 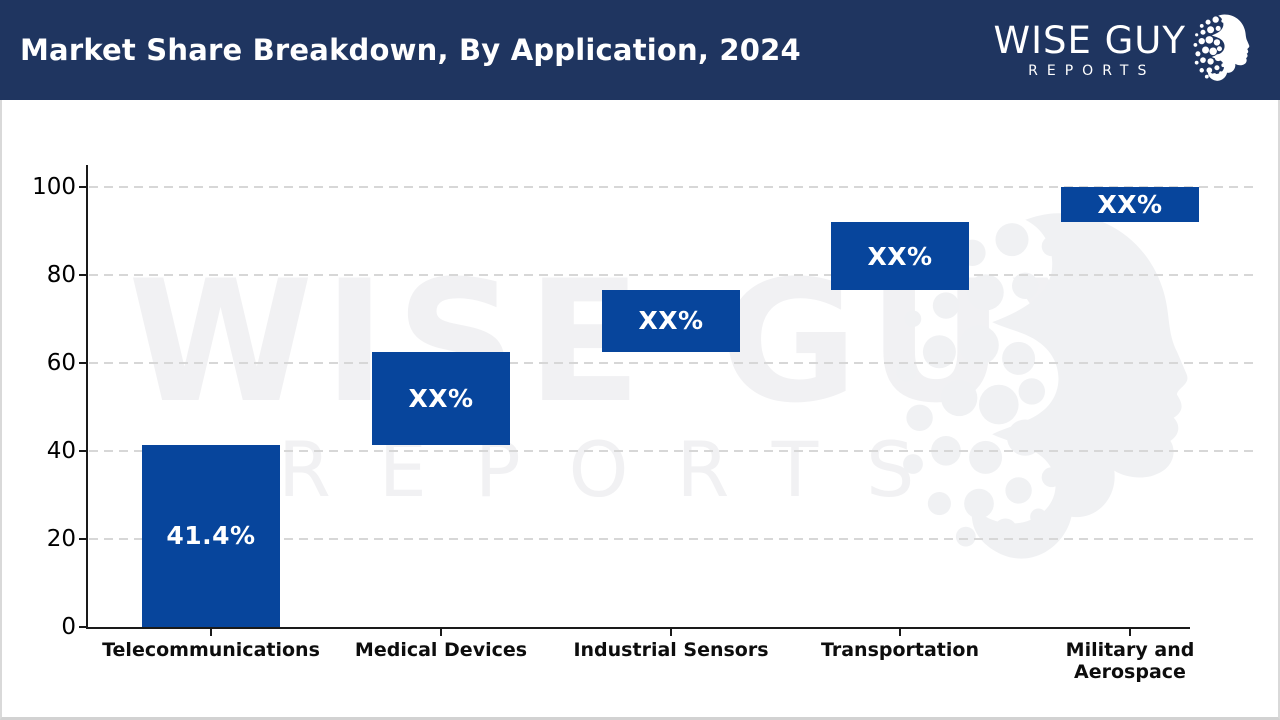 What do you see at coordinates (87, 397) in the screenshot?
I see `y-axis-line` at bounding box center [87, 397].